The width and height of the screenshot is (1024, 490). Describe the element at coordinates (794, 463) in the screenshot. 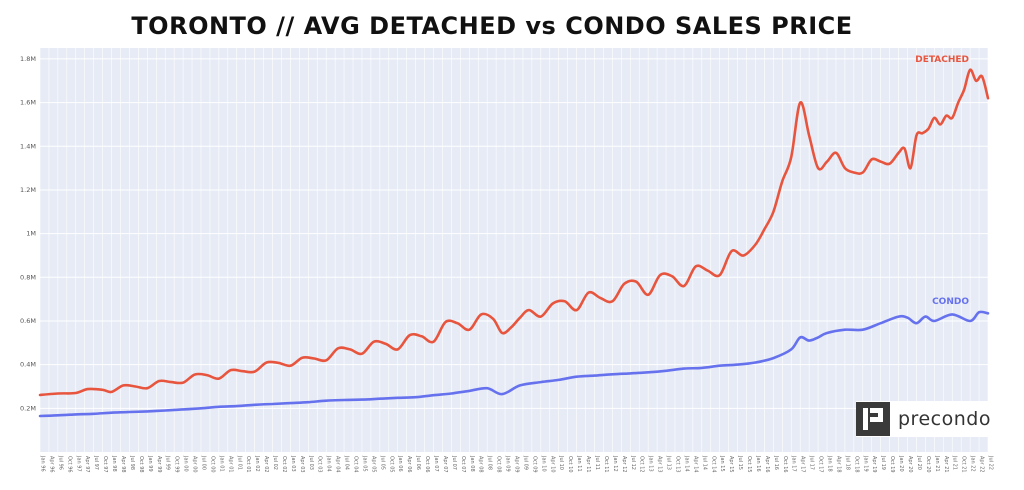

I see `x-tick-label: Jan 17` at that location.